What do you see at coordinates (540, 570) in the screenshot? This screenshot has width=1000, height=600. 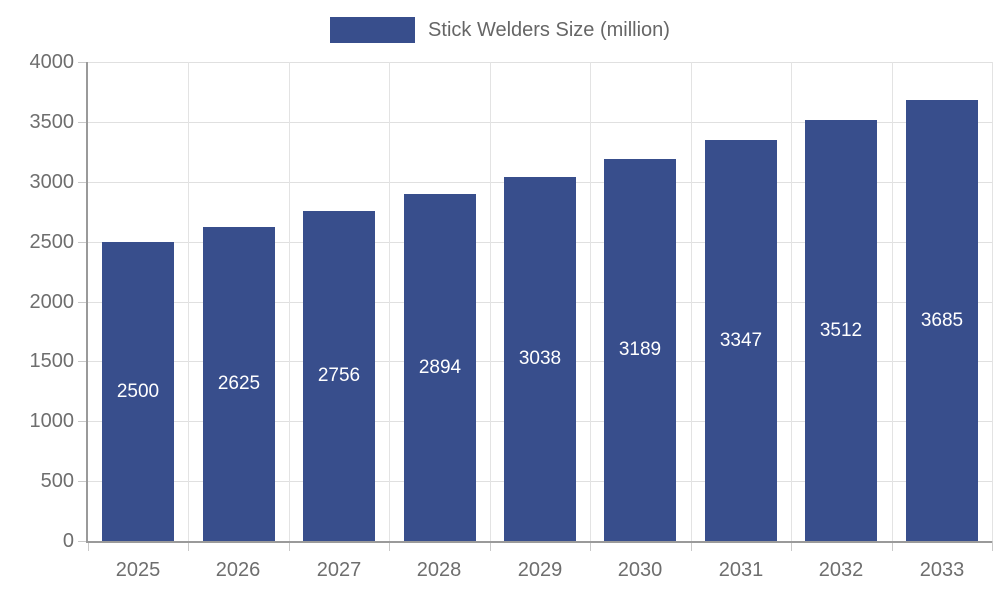 I see `x-axis-label: 2029` at bounding box center [540, 570].